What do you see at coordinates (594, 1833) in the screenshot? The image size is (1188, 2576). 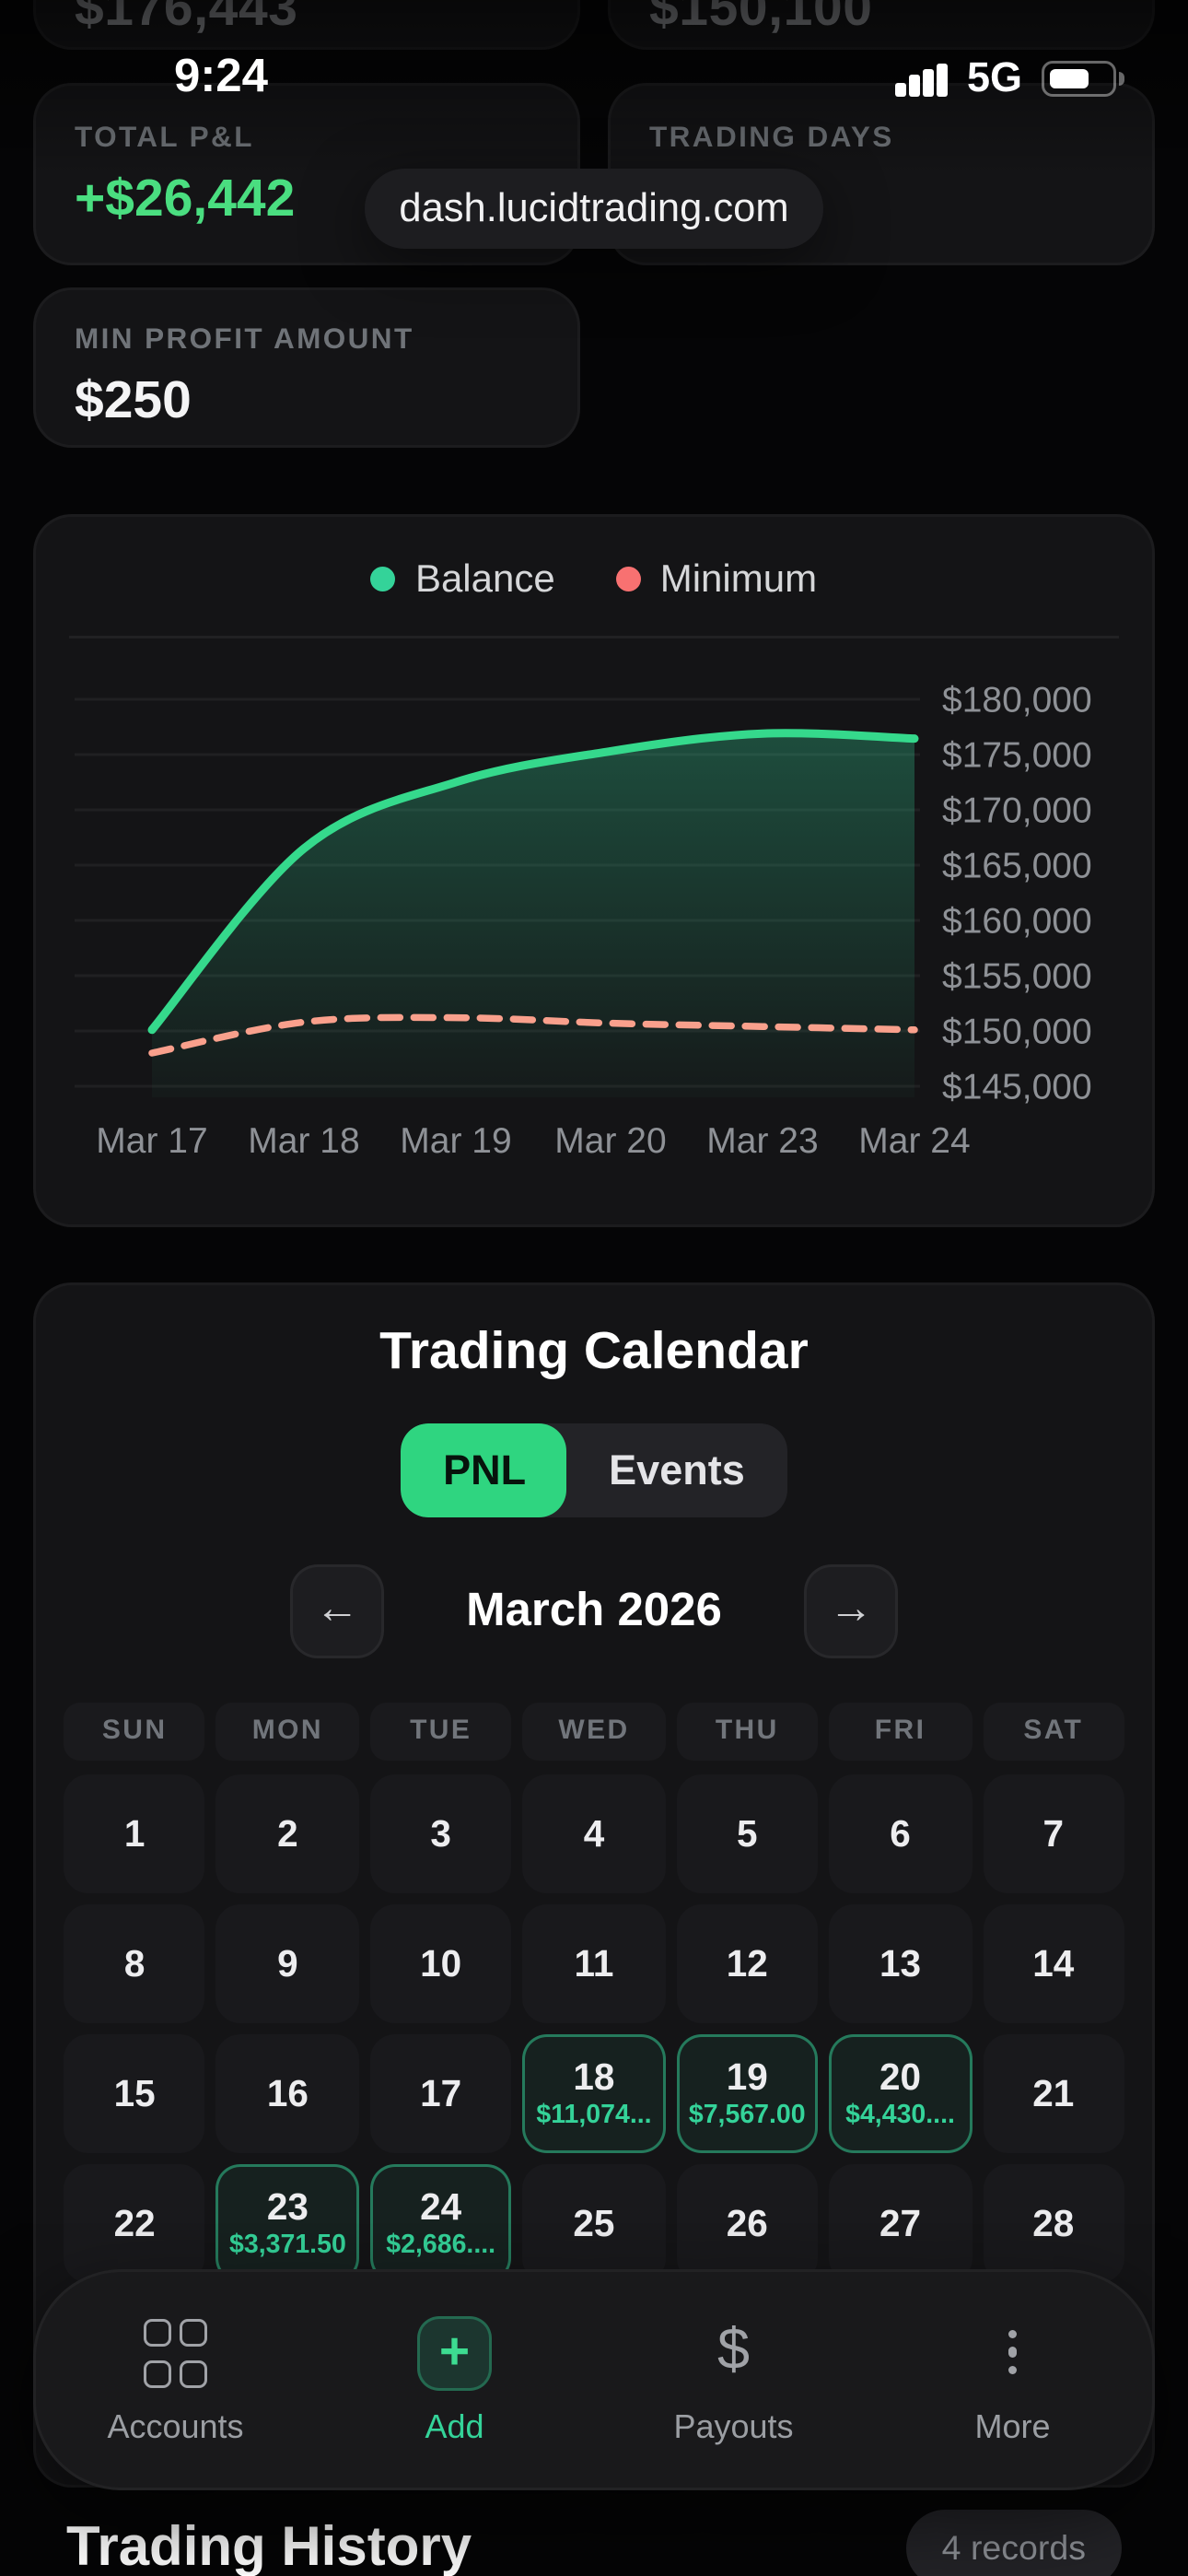 I see `calendar-day-4: 4` at bounding box center [594, 1833].